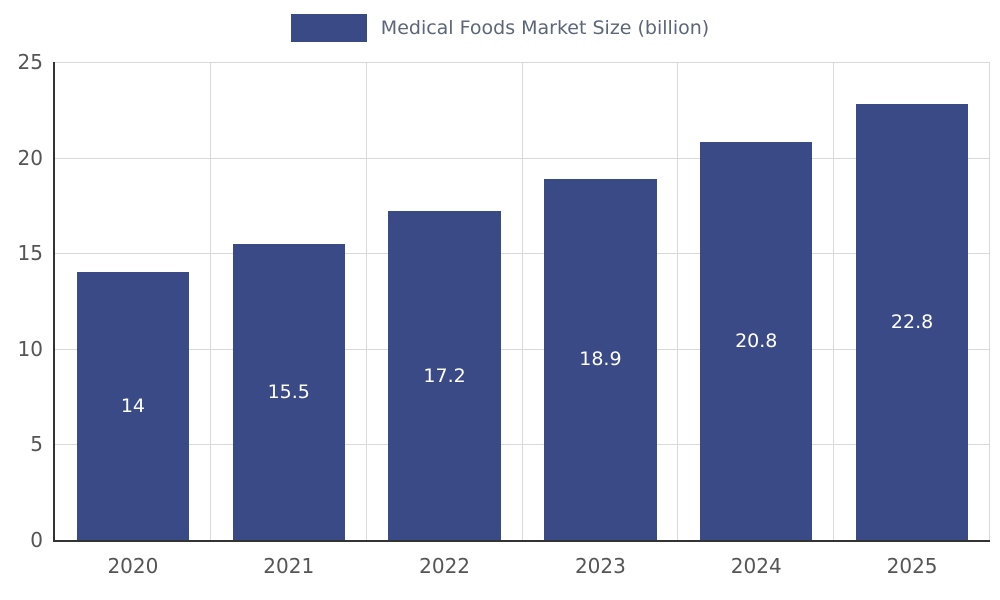 This screenshot has height=600, width=1000. I want to click on bar-2020: 14, so click(132, 406).